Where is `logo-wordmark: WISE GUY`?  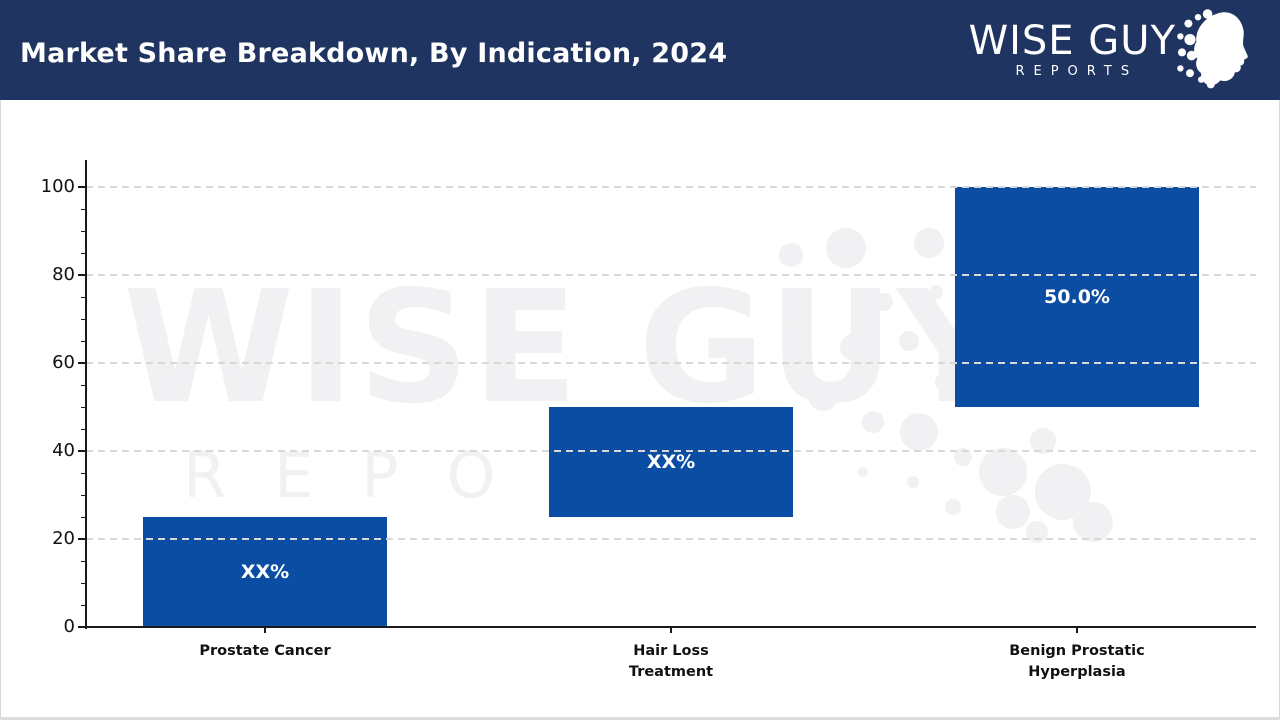 logo-wordmark: WISE GUY is located at coordinates (1072, 41).